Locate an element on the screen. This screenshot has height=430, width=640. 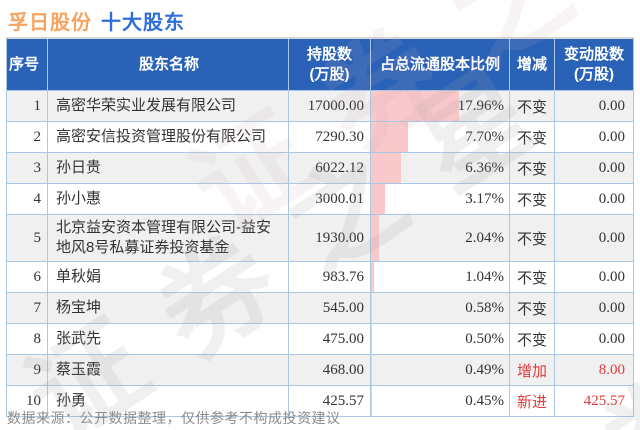
row-ratio-value: 0.58% is located at coordinates (484, 307).